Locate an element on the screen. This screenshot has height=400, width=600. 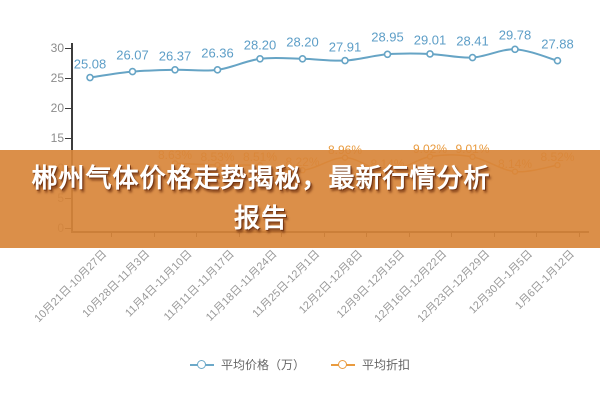
y-axis-label: 25 is located at coordinates (57, 78).